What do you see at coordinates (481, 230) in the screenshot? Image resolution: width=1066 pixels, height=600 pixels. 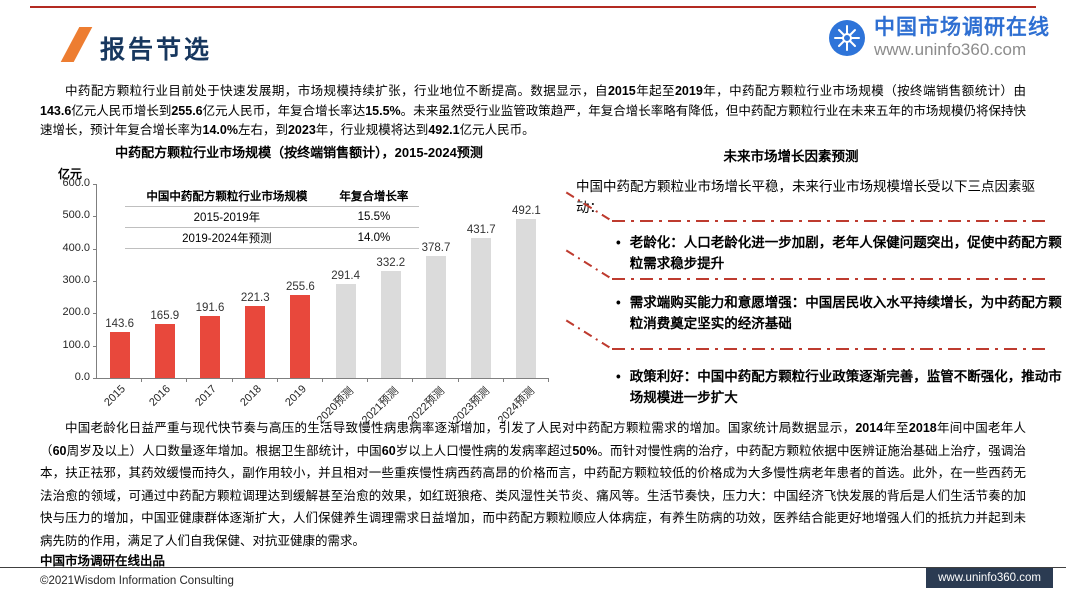 I see `bar-value-label: 431.7` at bounding box center [481, 230].